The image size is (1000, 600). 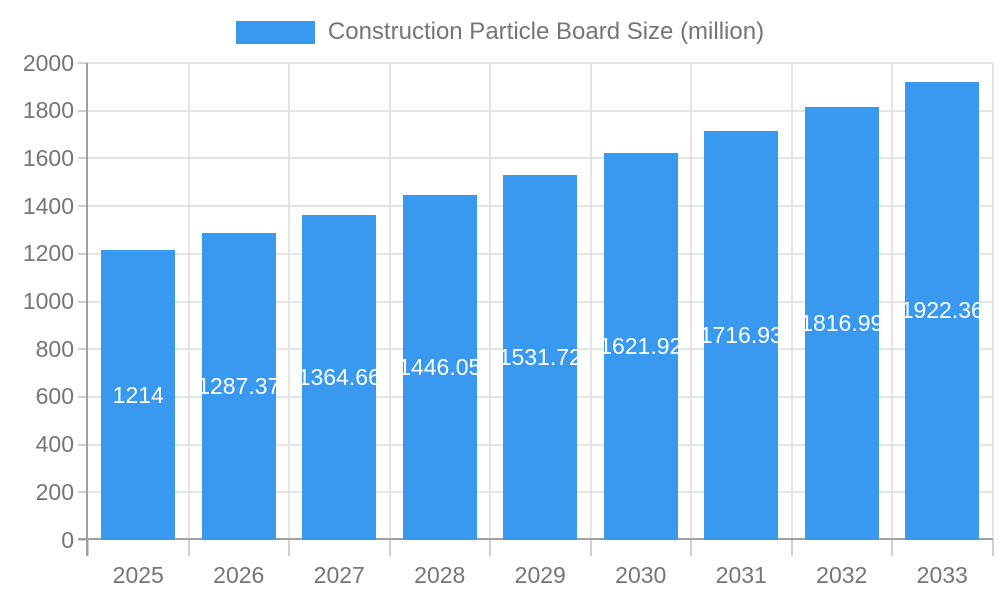 I want to click on y-axis-tick-label: 1800, so click(x=48, y=110).